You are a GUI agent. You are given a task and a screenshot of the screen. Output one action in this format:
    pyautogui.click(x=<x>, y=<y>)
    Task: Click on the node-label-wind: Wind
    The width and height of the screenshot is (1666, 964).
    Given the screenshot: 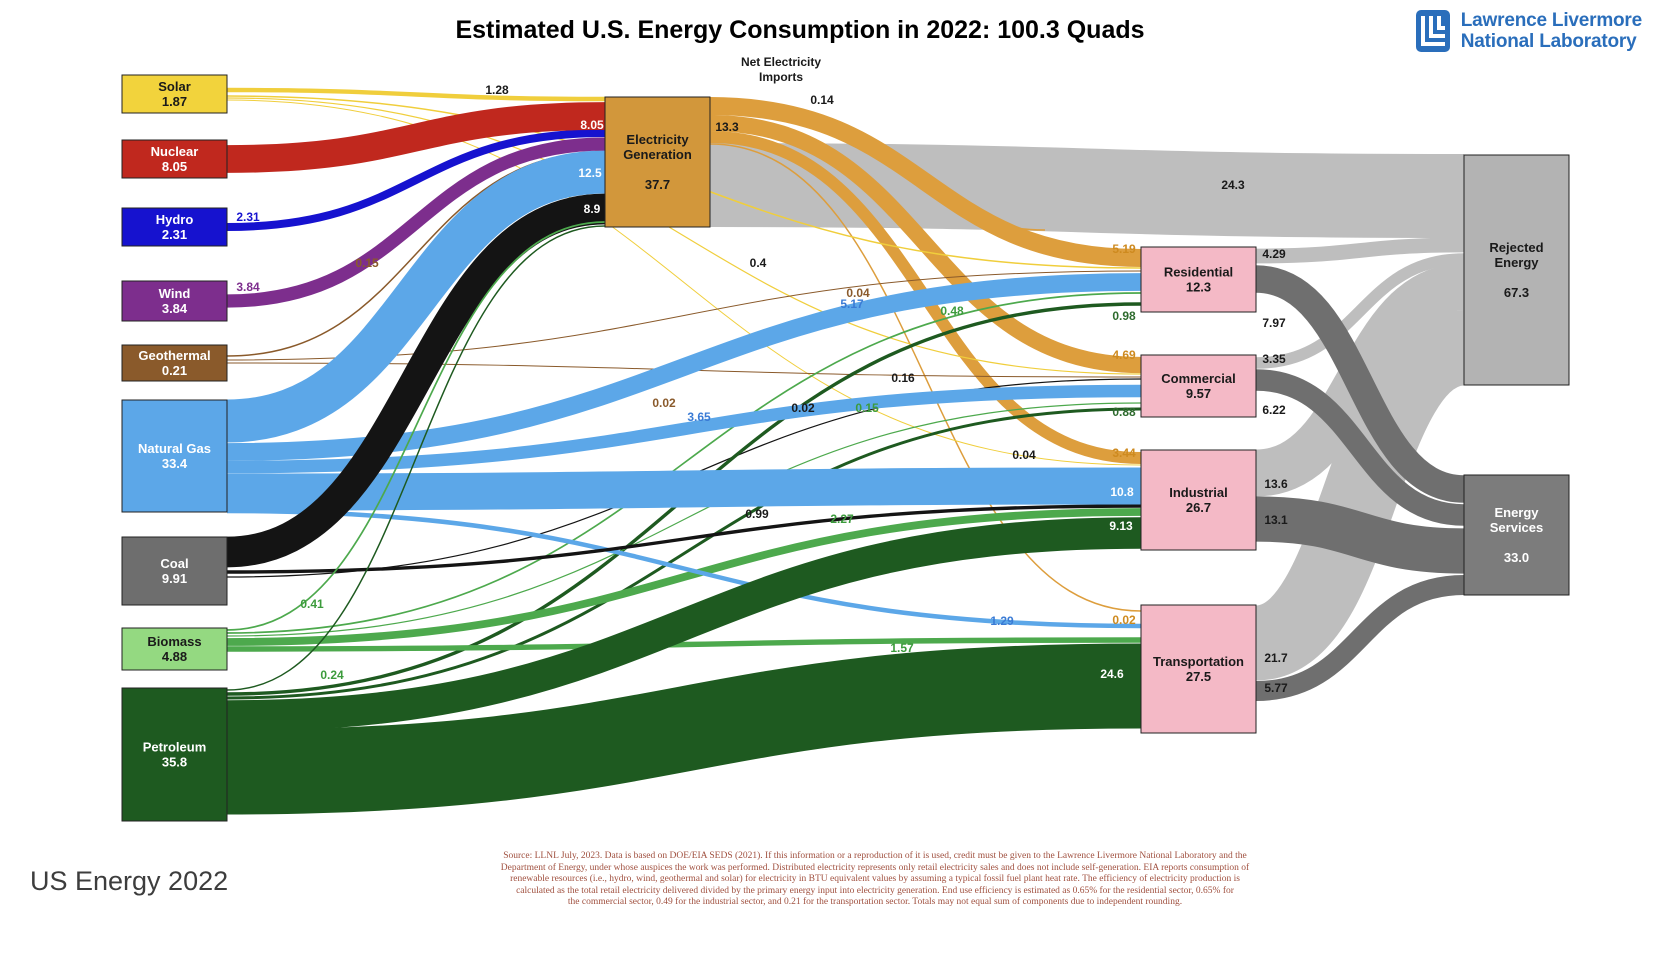 What is the action you would take?
    pyautogui.click(x=175, y=293)
    